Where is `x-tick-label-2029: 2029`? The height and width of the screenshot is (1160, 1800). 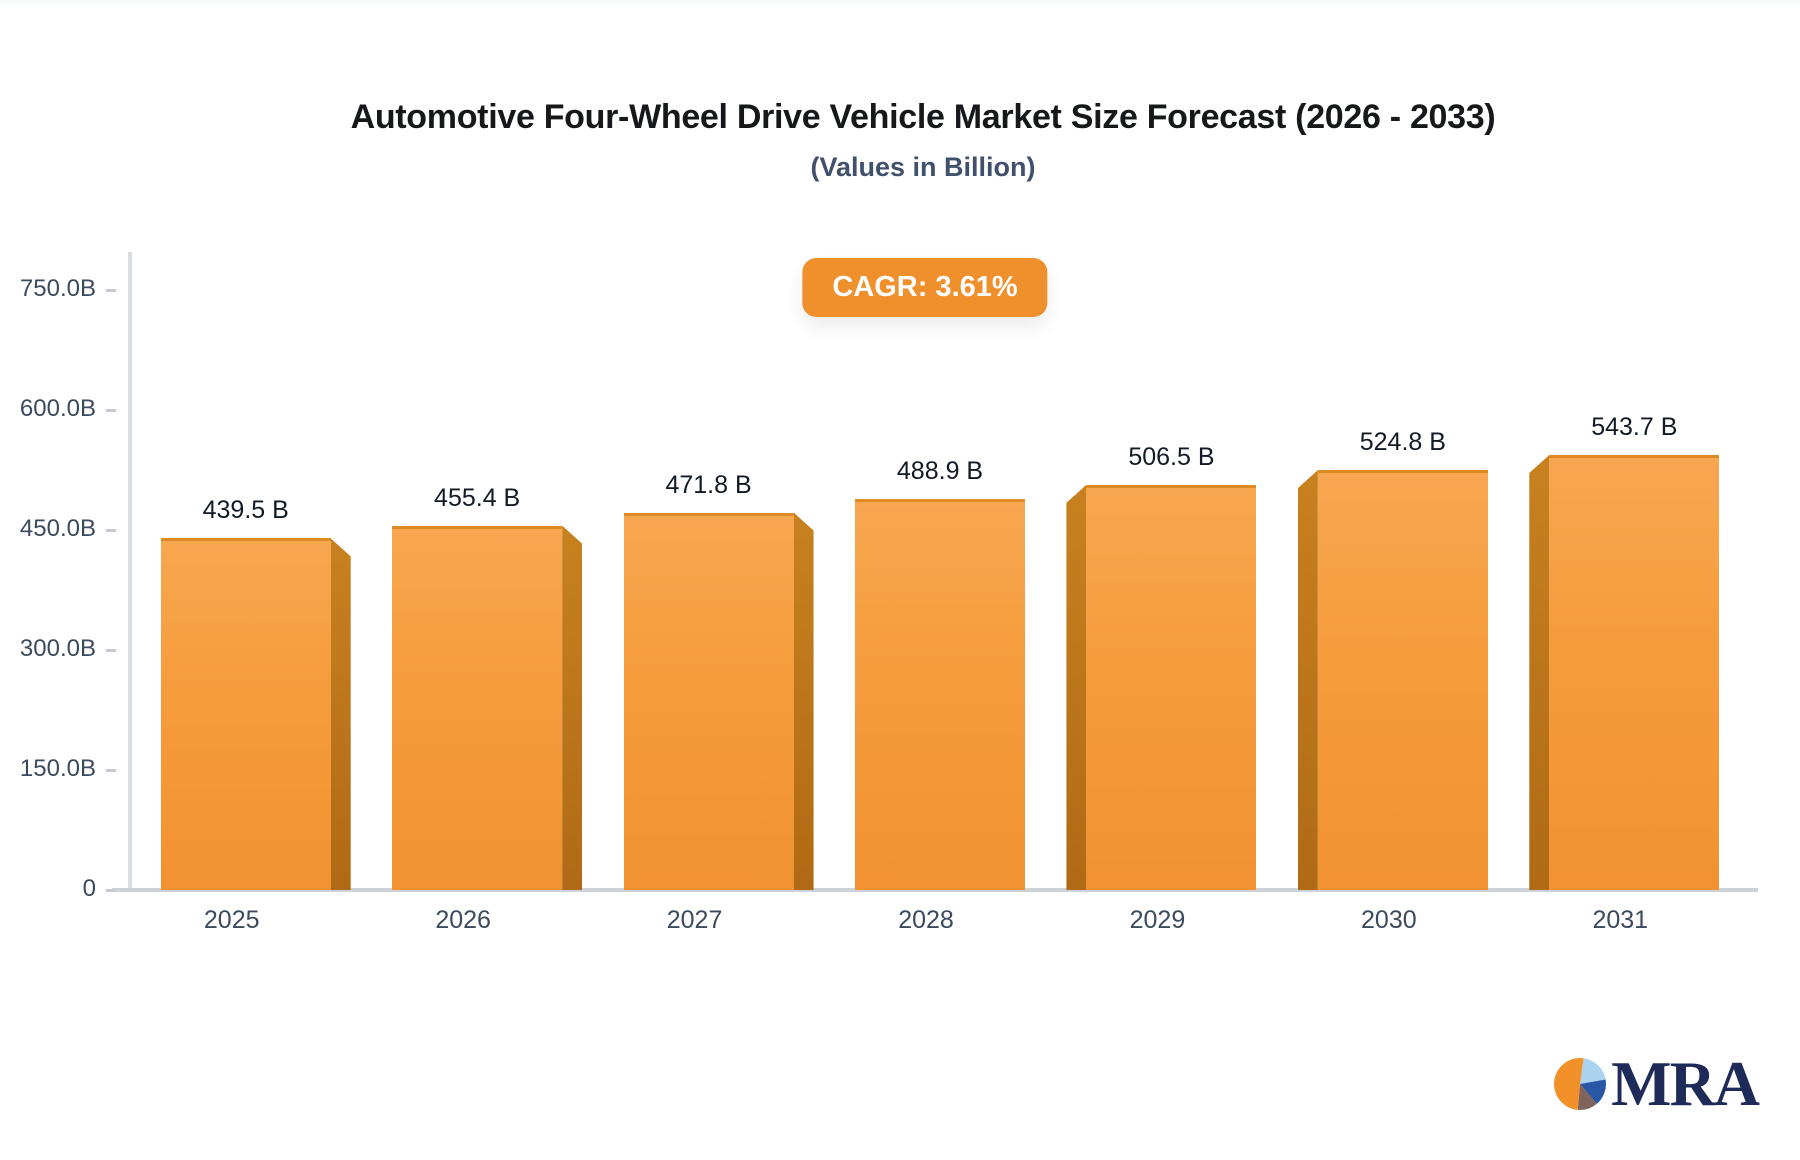
x-tick-label-2029: 2029 is located at coordinates (1157, 920).